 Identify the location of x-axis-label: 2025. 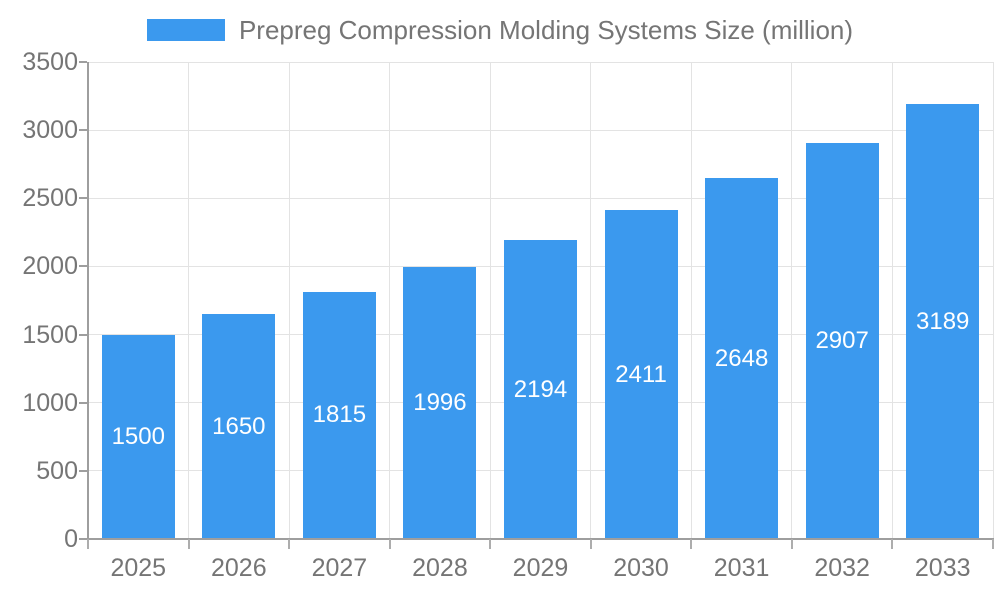
(138, 568).